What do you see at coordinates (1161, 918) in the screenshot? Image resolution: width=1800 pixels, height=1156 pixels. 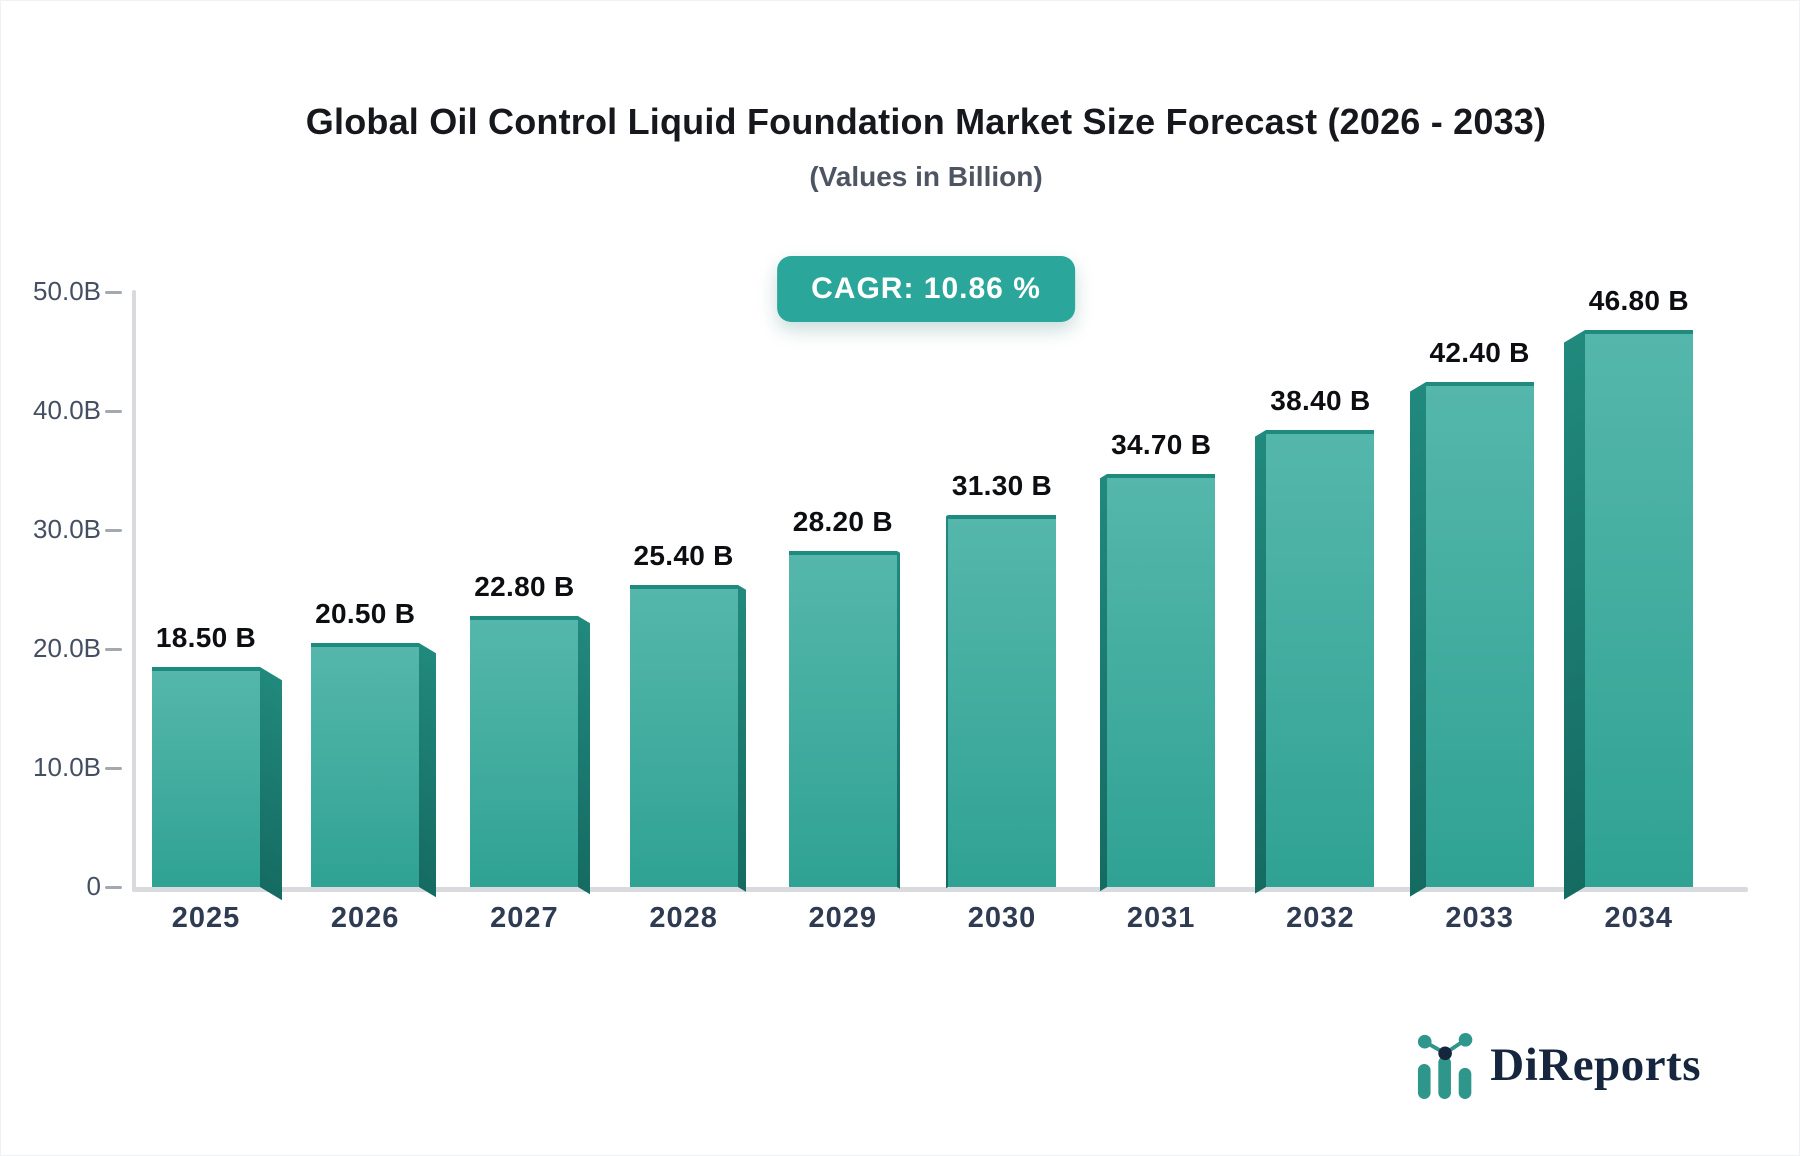 I see `x-axis-label: 2031` at bounding box center [1161, 918].